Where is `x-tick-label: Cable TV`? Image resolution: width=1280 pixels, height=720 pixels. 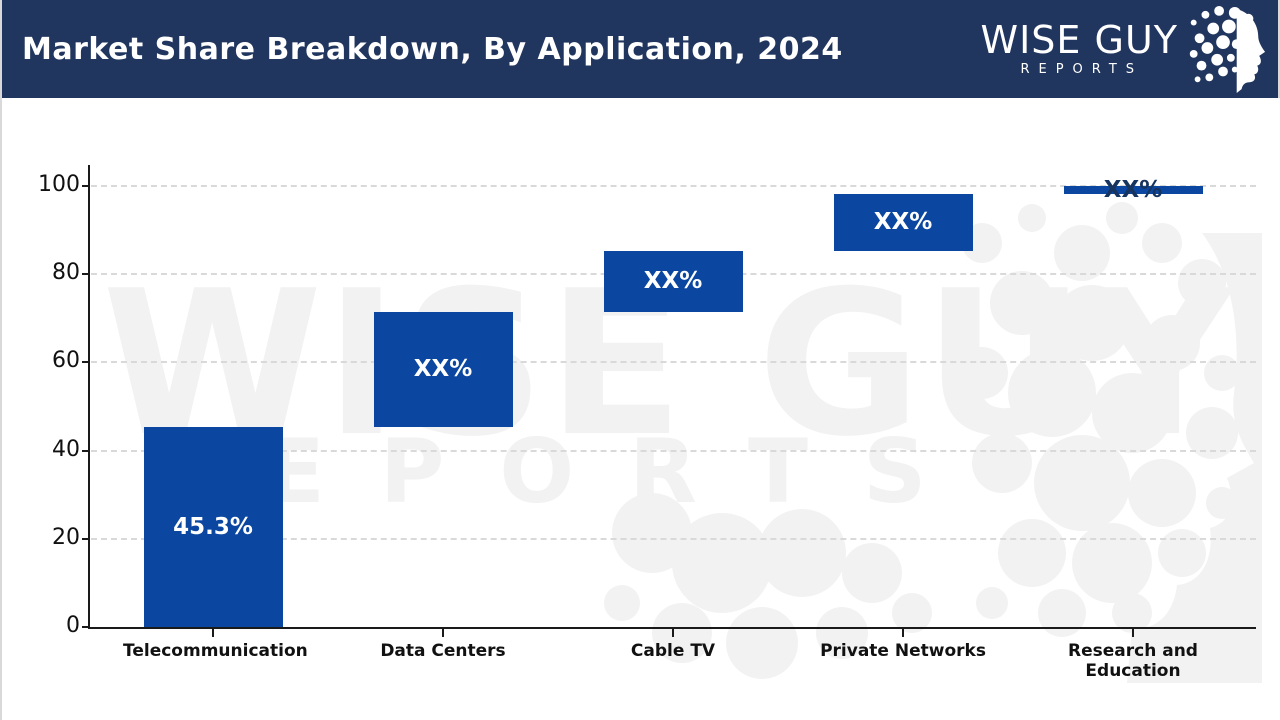
x-tick-label: Cable TV is located at coordinates (673, 651).